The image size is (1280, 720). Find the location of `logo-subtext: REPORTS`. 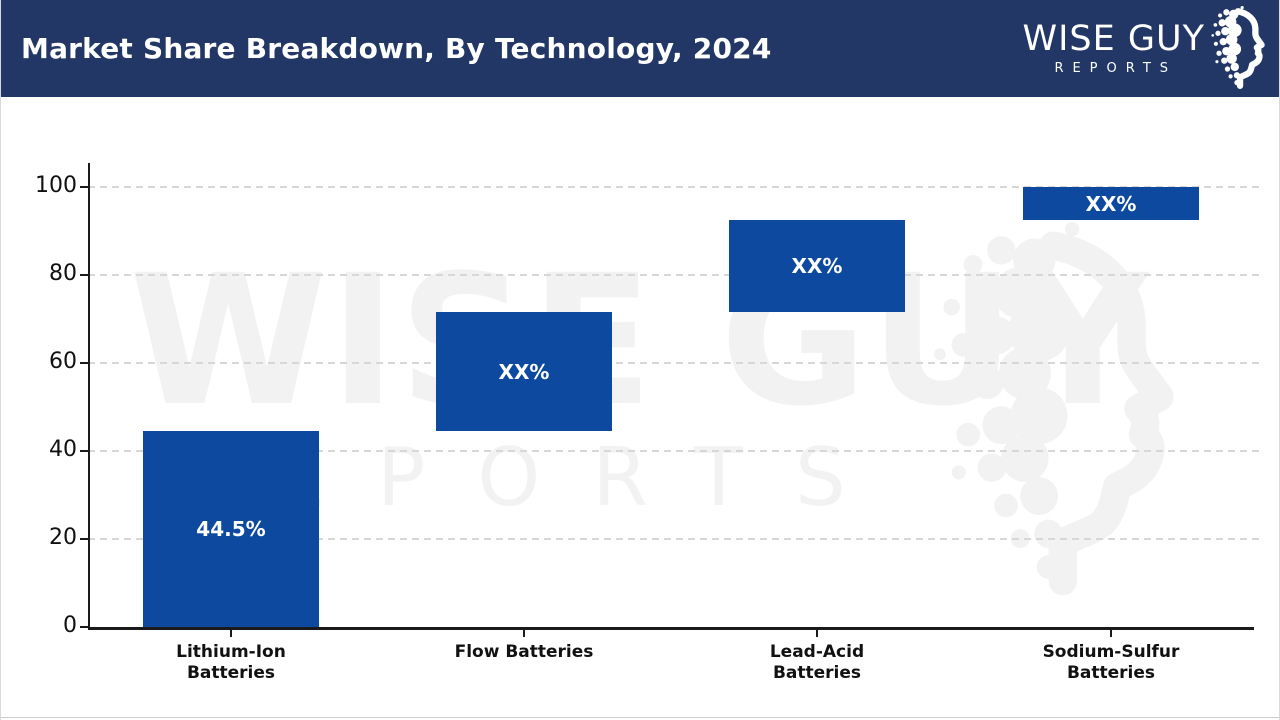

logo-subtext: REPORTS is located at coordinates (1116, 68).